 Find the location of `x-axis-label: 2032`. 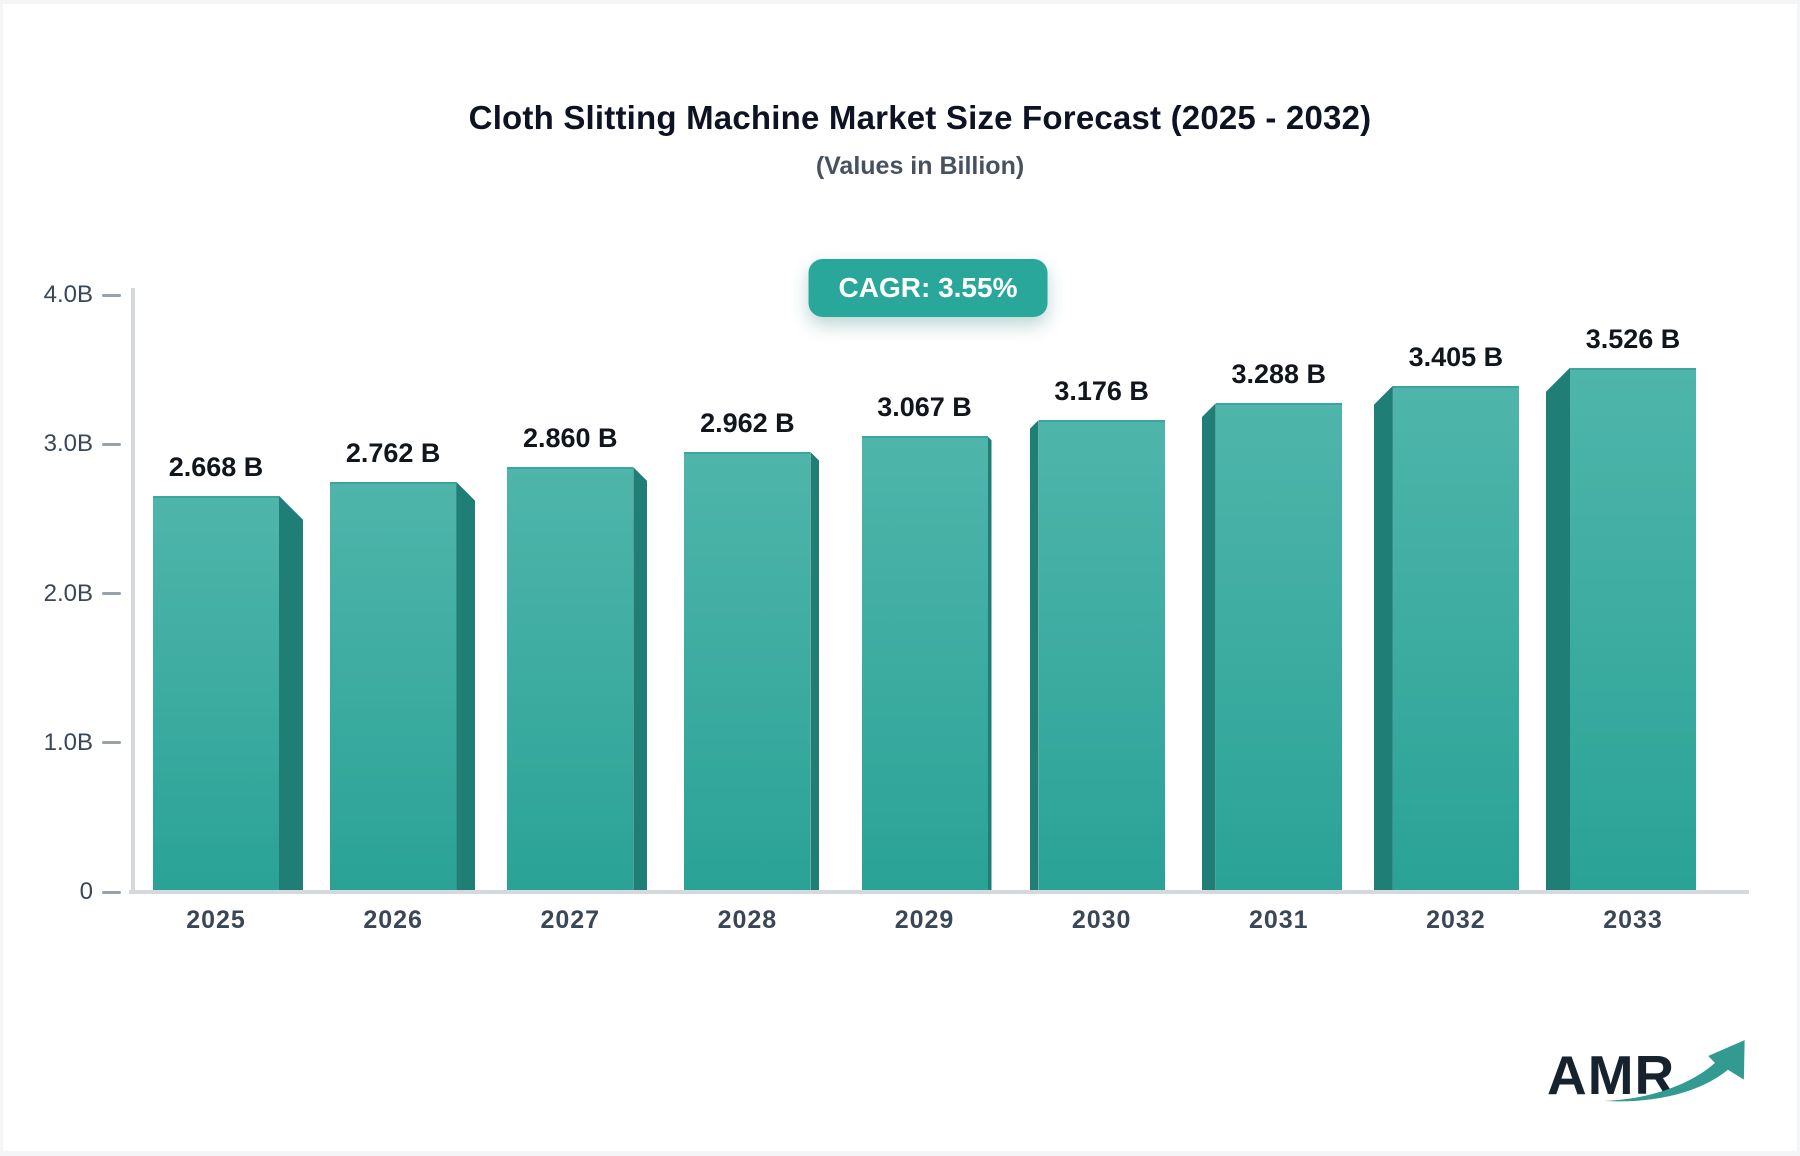

x-axis-label: 2032 is located at coordinates (1456, 920).